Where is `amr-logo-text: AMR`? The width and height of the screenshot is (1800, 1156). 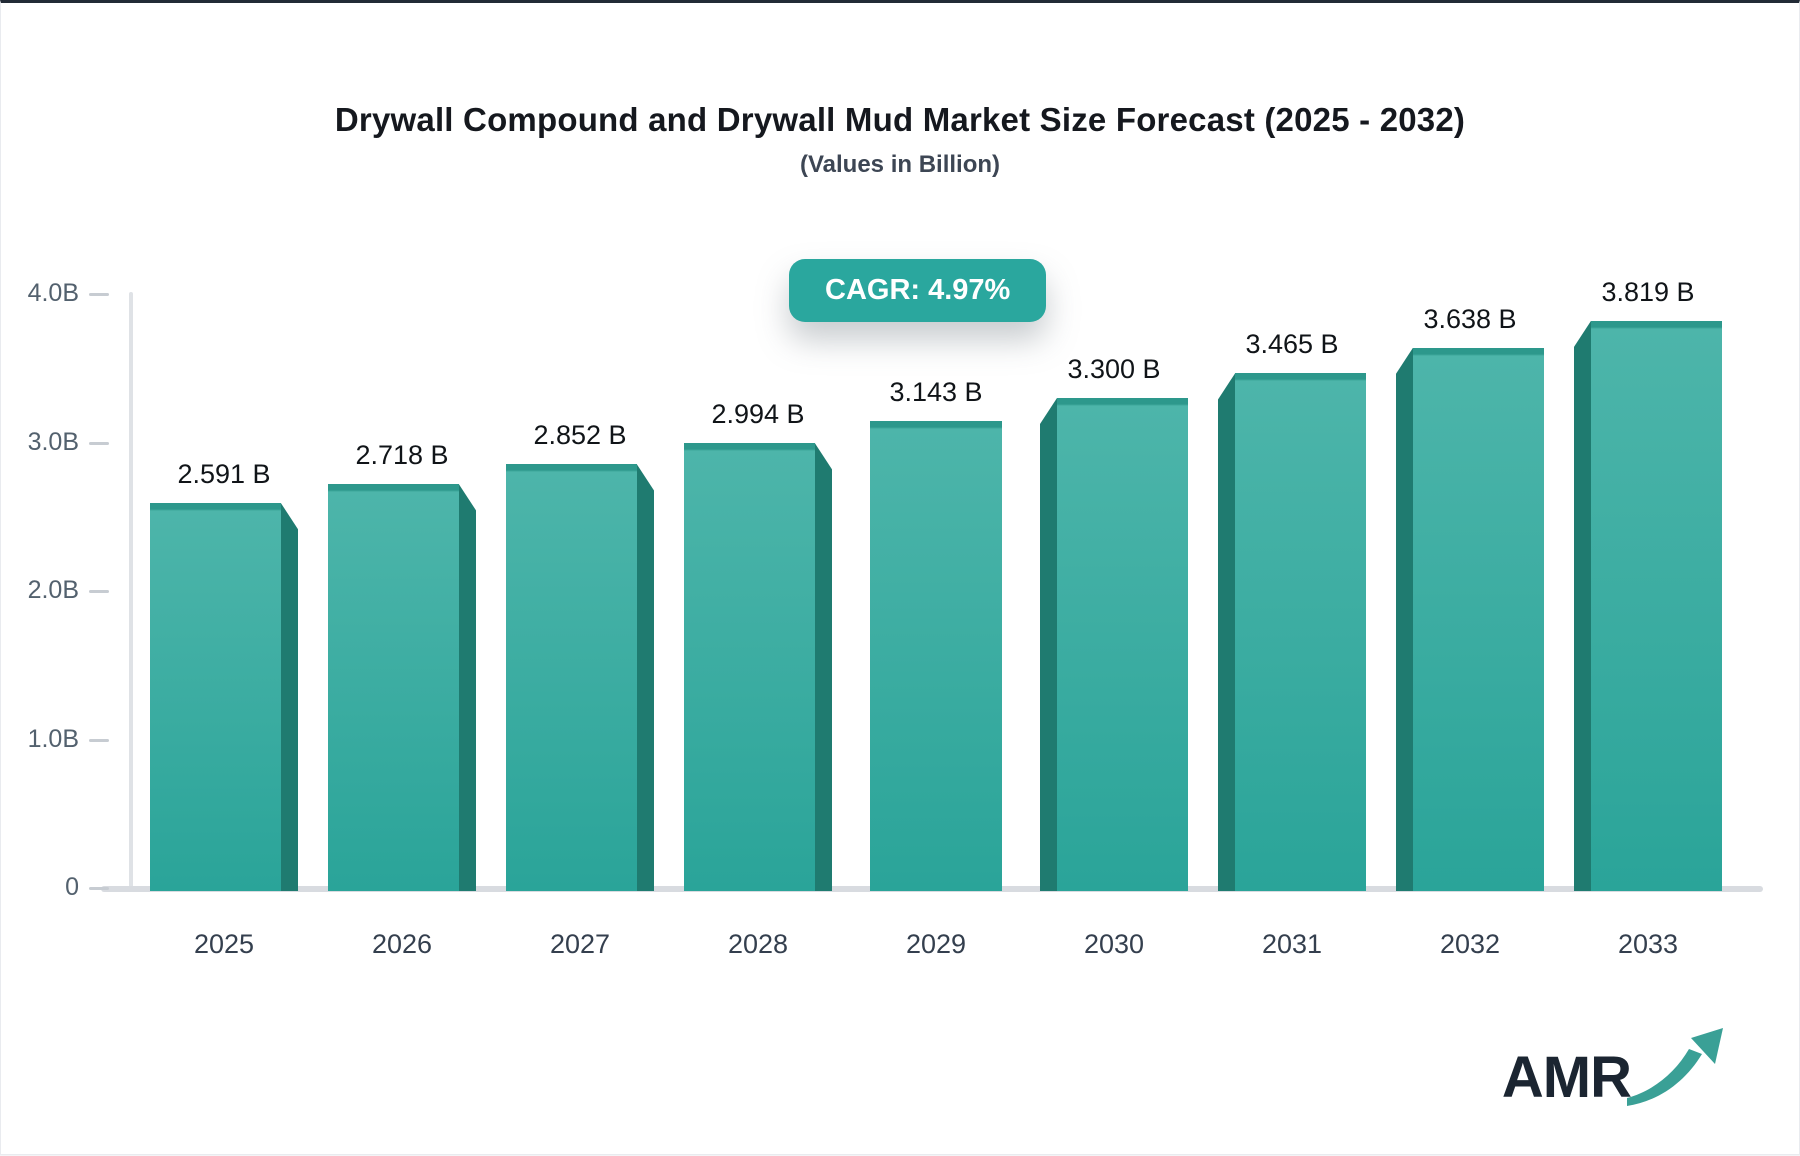
amr-logo-text: AMR is located at coordinates (1566, 1077).